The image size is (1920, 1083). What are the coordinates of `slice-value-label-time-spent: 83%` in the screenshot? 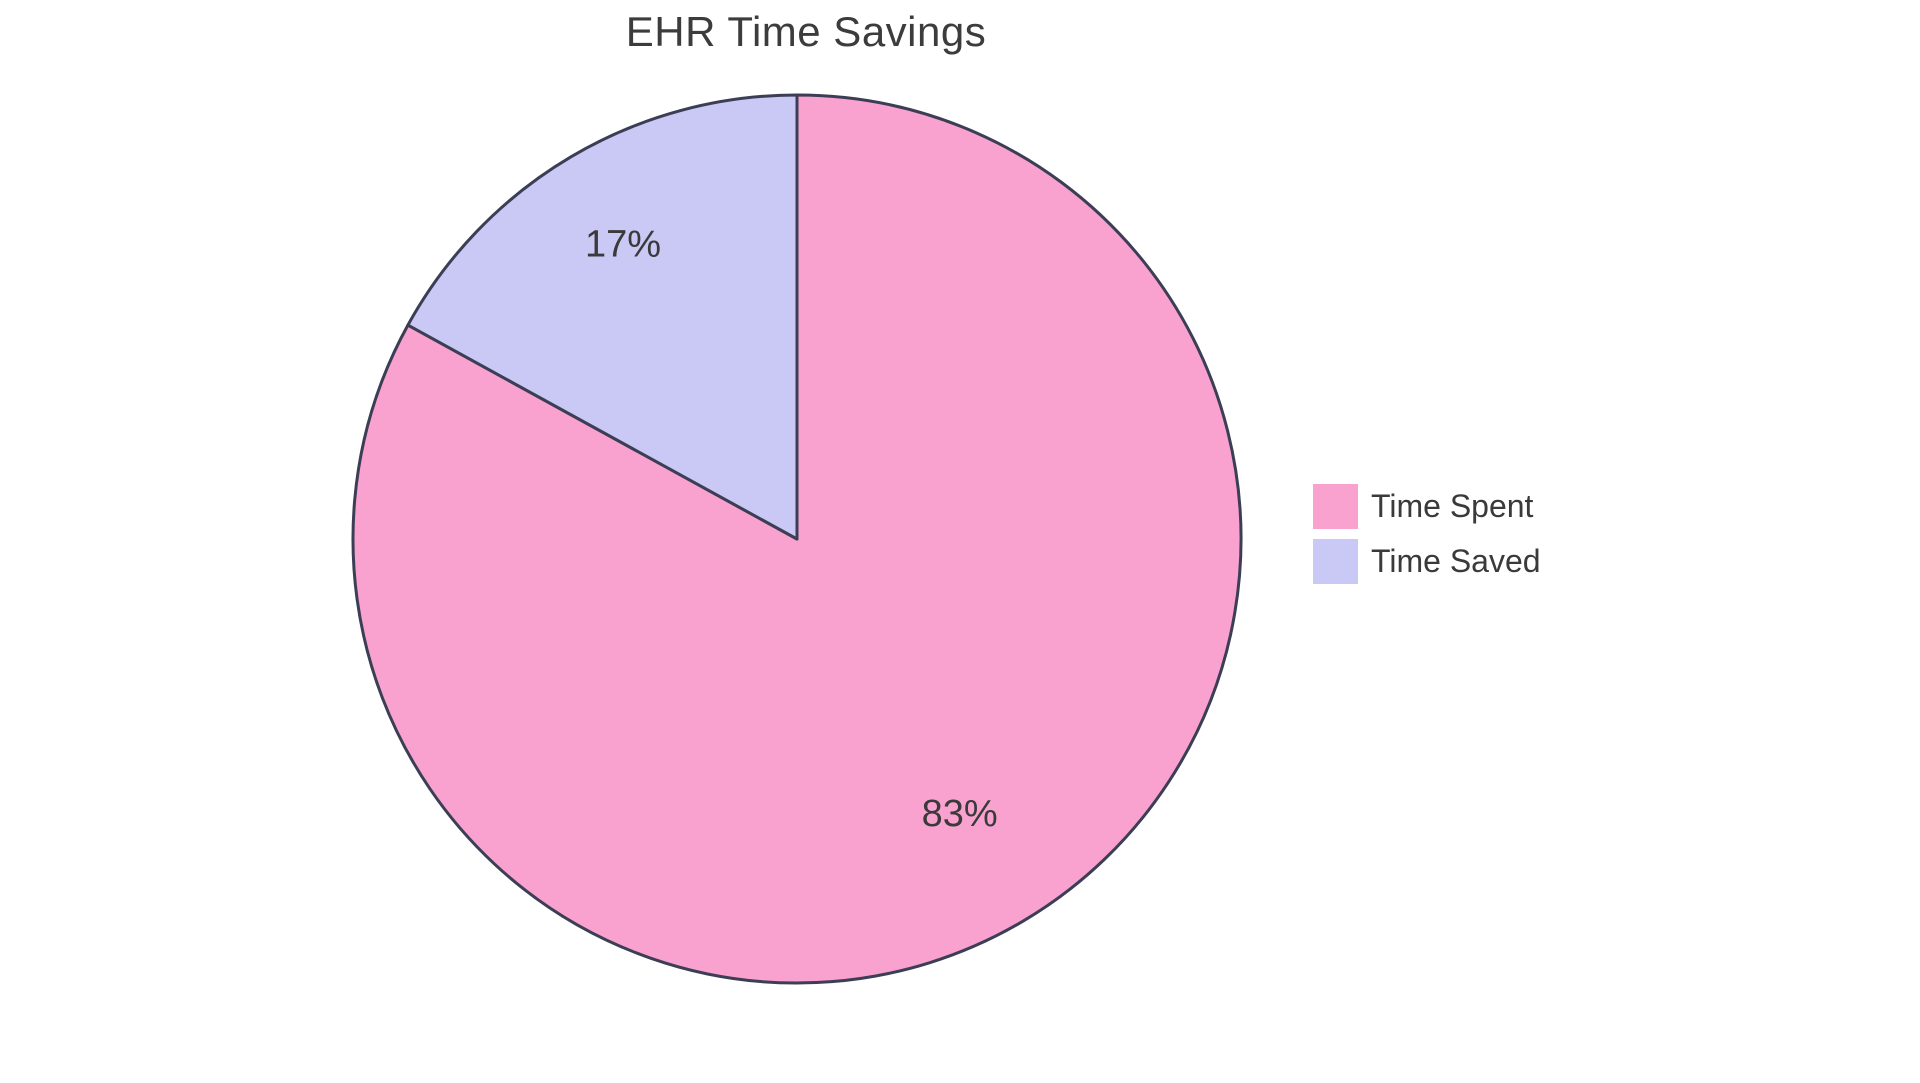 It's located at (960, 814).